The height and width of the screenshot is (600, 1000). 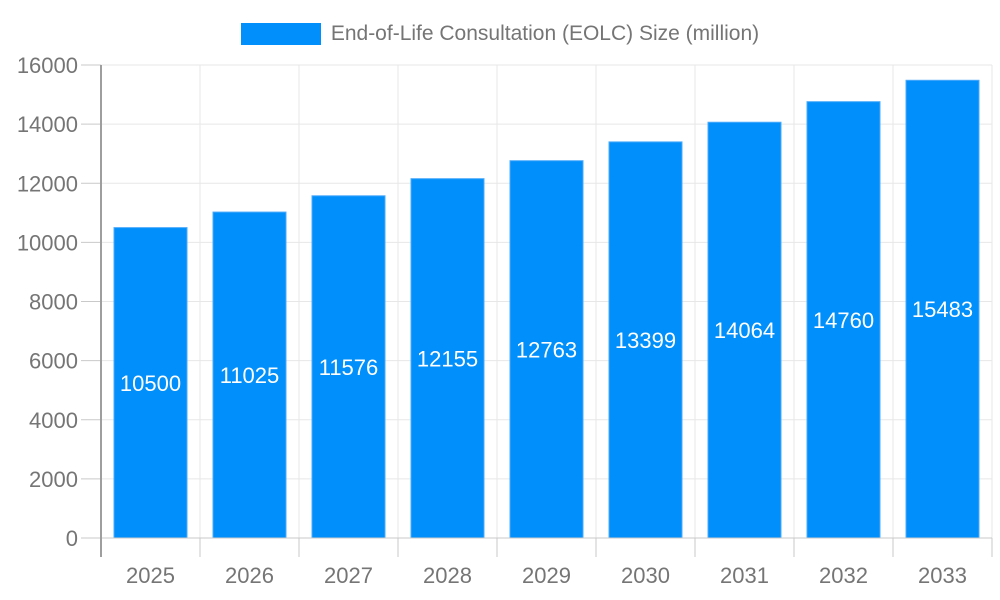 I want to click on bar-value-label: 14760, so click(x=843, y=320).